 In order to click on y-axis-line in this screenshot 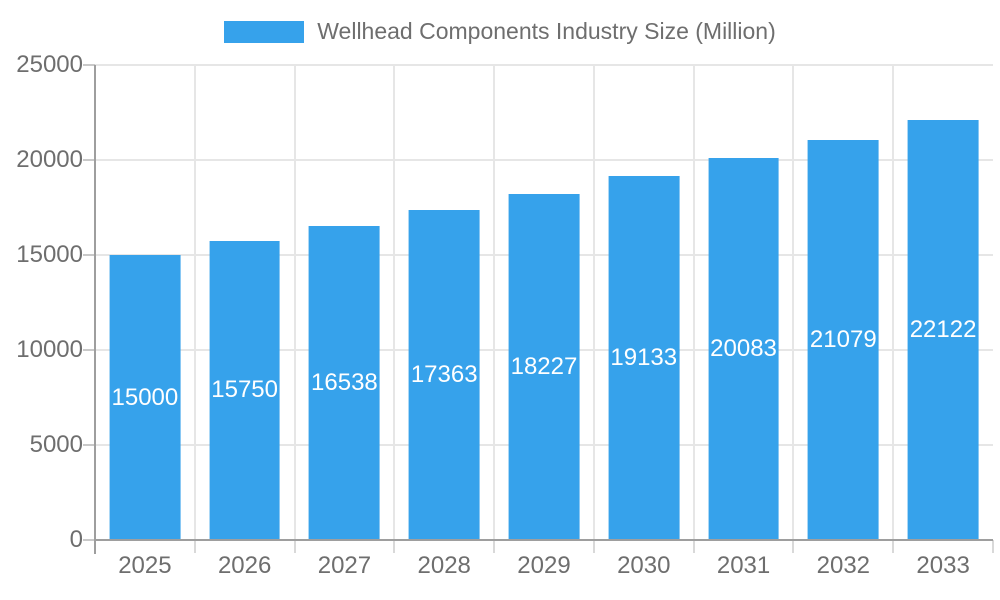, I will do `click(95, 309)`.